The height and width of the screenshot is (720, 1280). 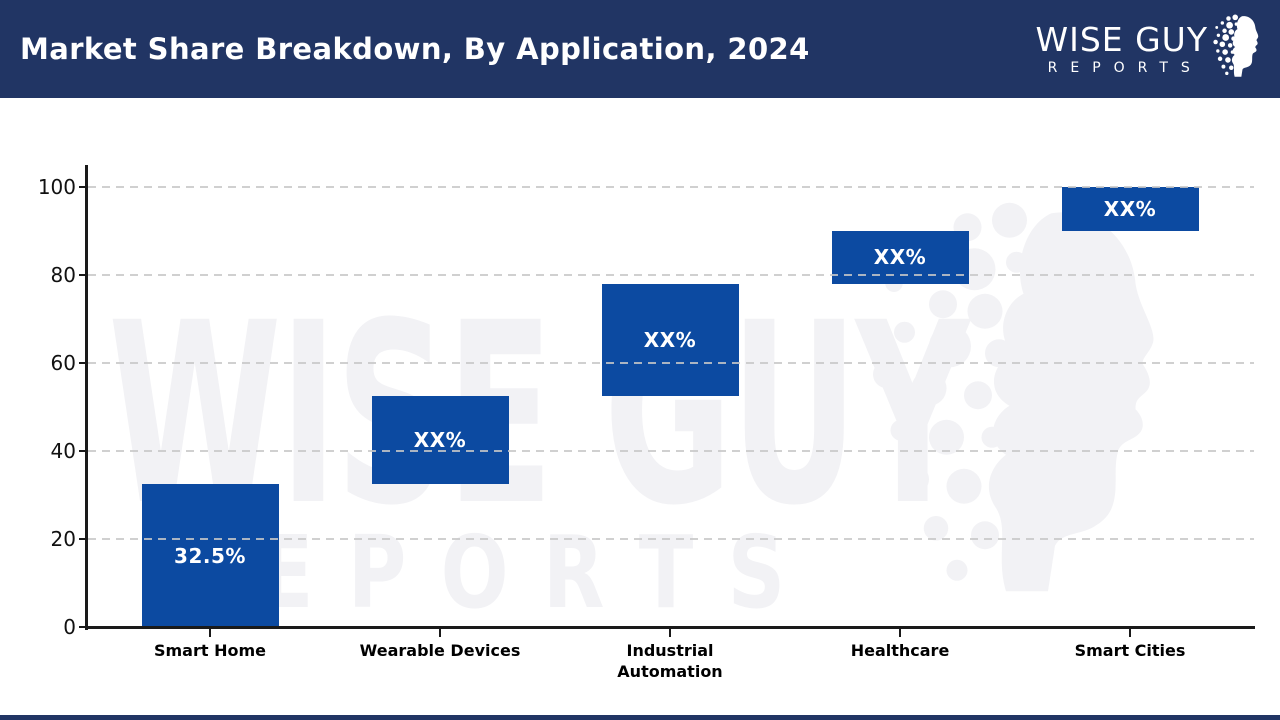 What do you see at coordinates (900, 633) in the screenshot?
I see `x-tick-mark-healthcare` at bounding box center [900, 633].